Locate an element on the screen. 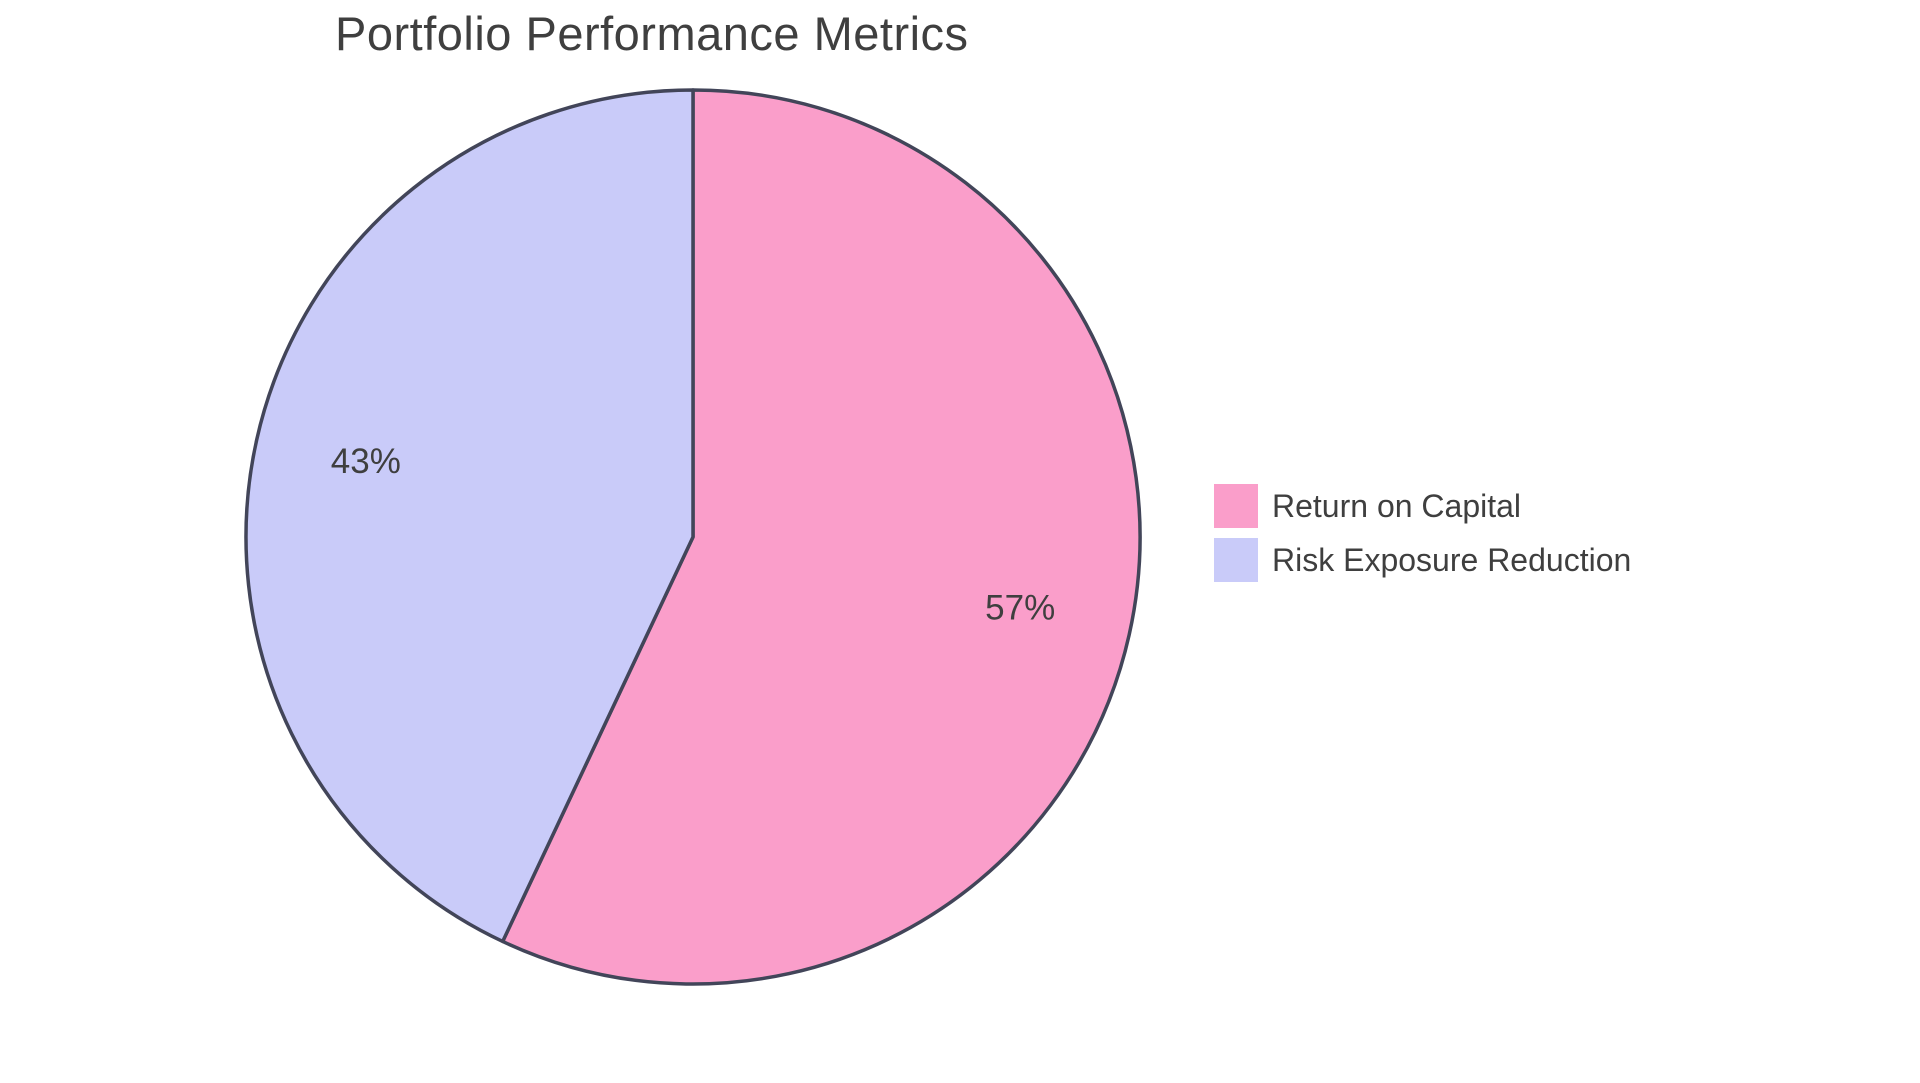  chart-title: Portfolio Performance Metrics is located at coordinates (652, 33).